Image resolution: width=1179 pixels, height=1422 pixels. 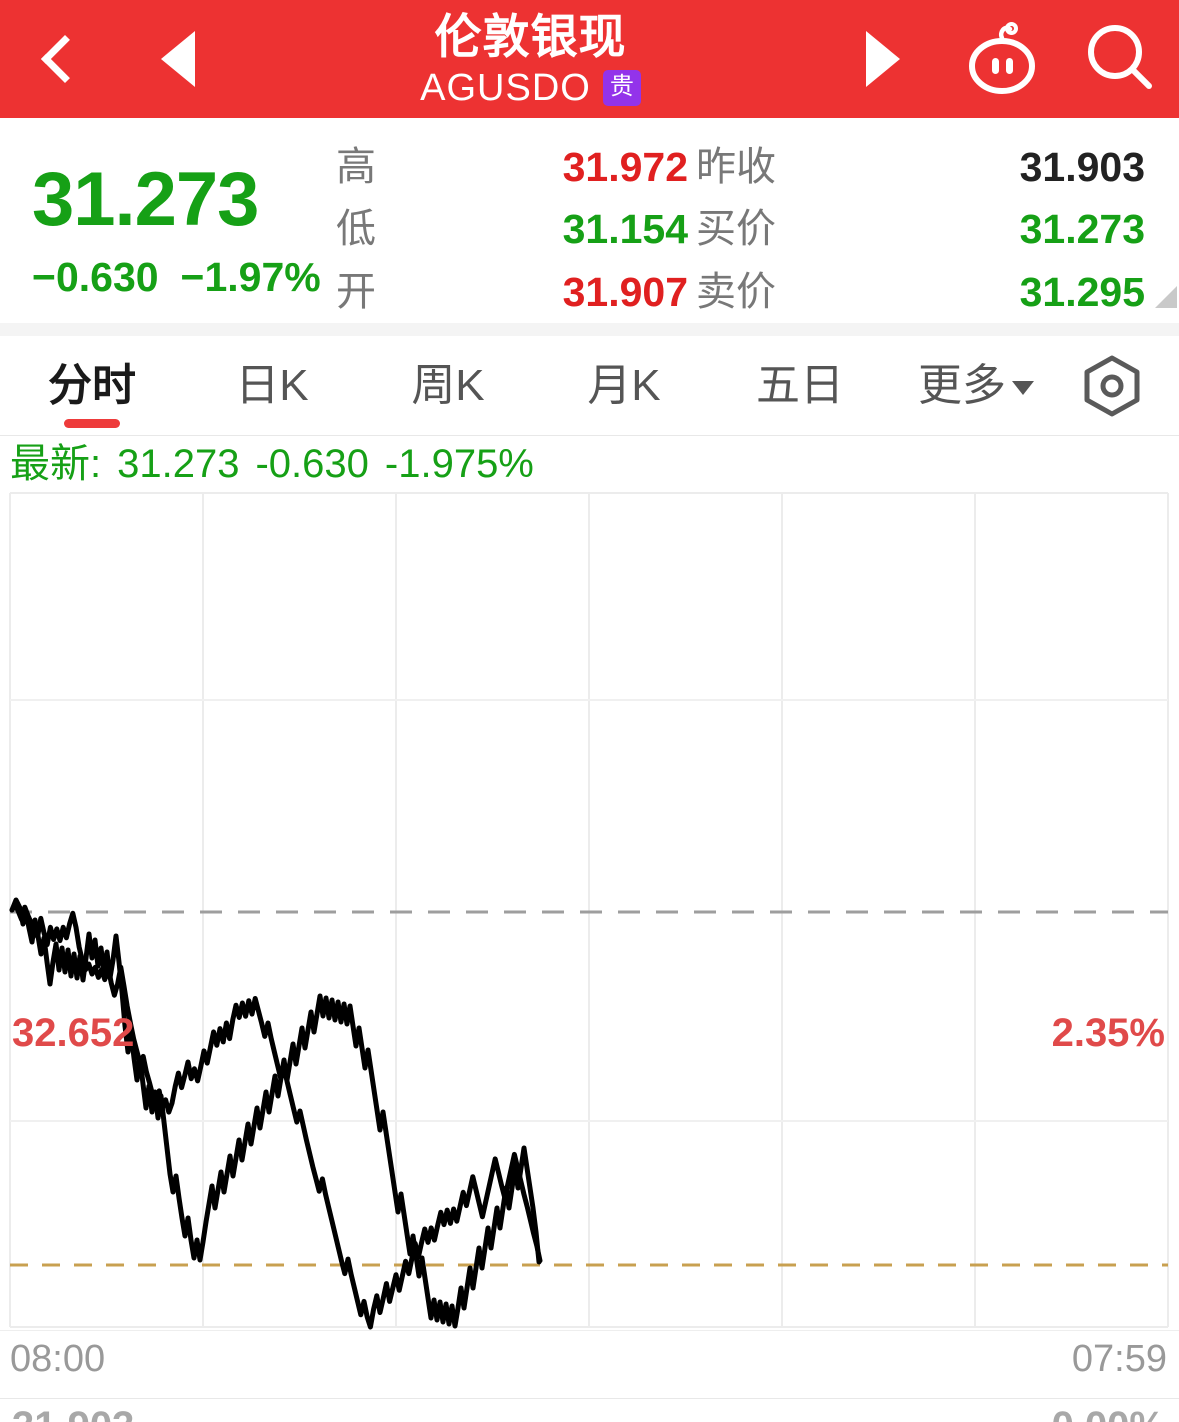 I want to click on chart-period-tabs: 分时 日K 周K 月K 五日 更多, so click(x=589, y=386).